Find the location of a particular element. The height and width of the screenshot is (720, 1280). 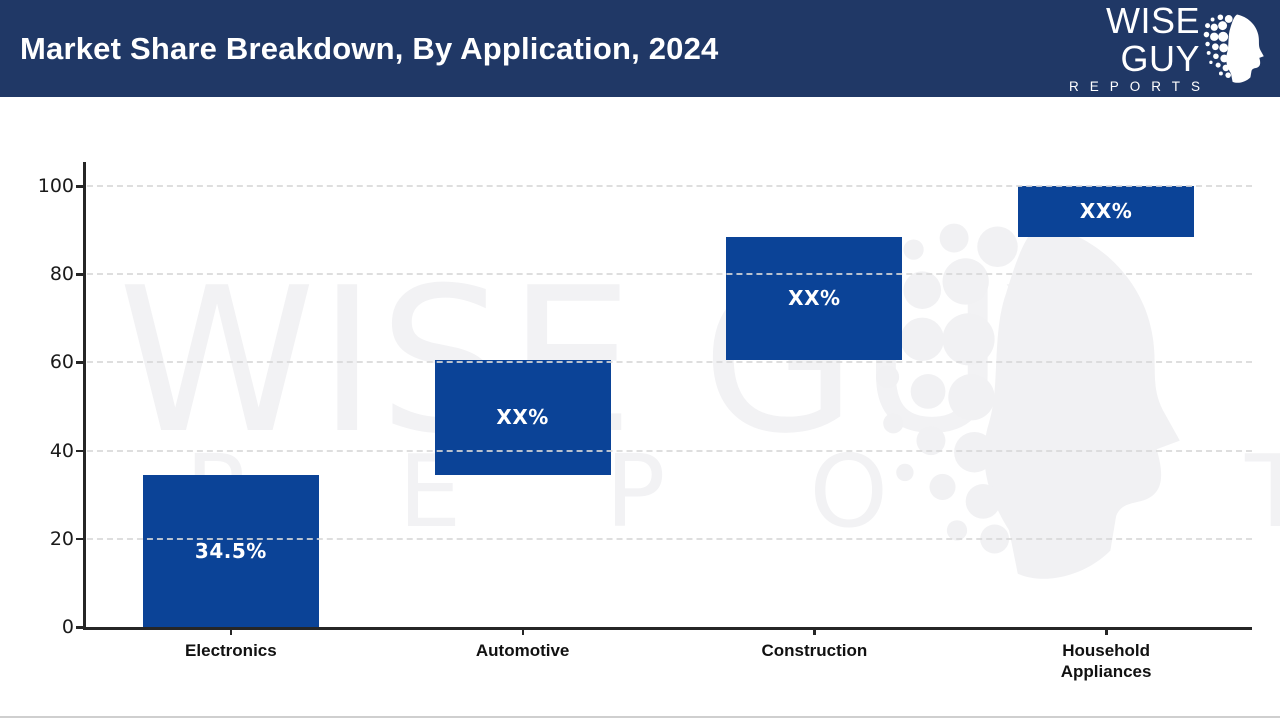

brand-subname: REPORTS is located at coordinates (1139, 86).